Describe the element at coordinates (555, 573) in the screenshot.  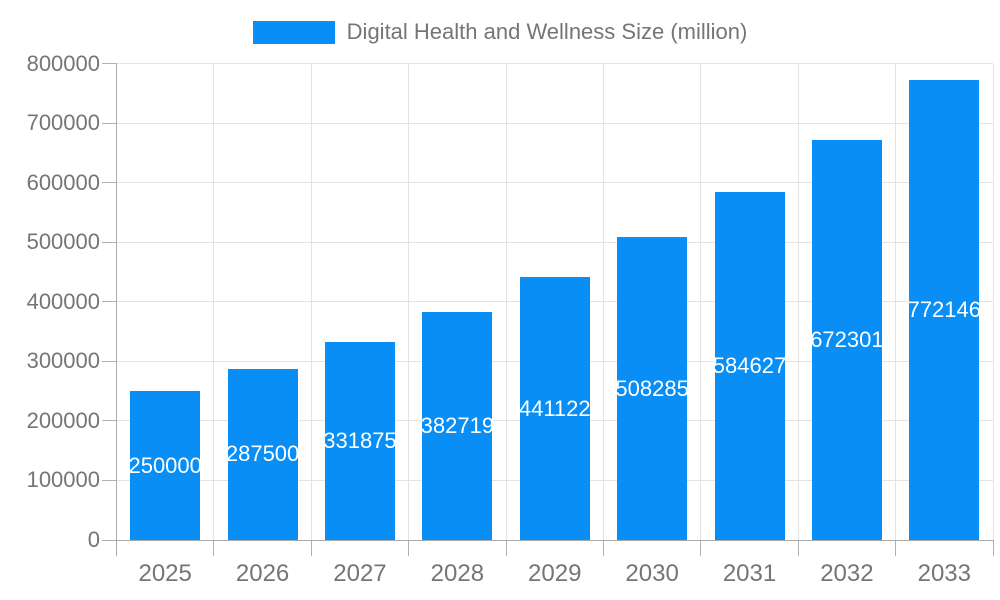
I see `x-tick-label: 2029` at that location.